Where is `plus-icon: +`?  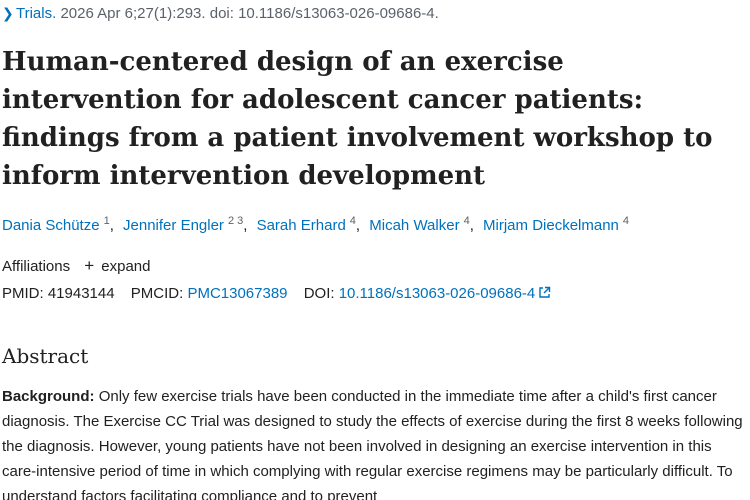 plus-icon: + is located at coordinates (89, 265).